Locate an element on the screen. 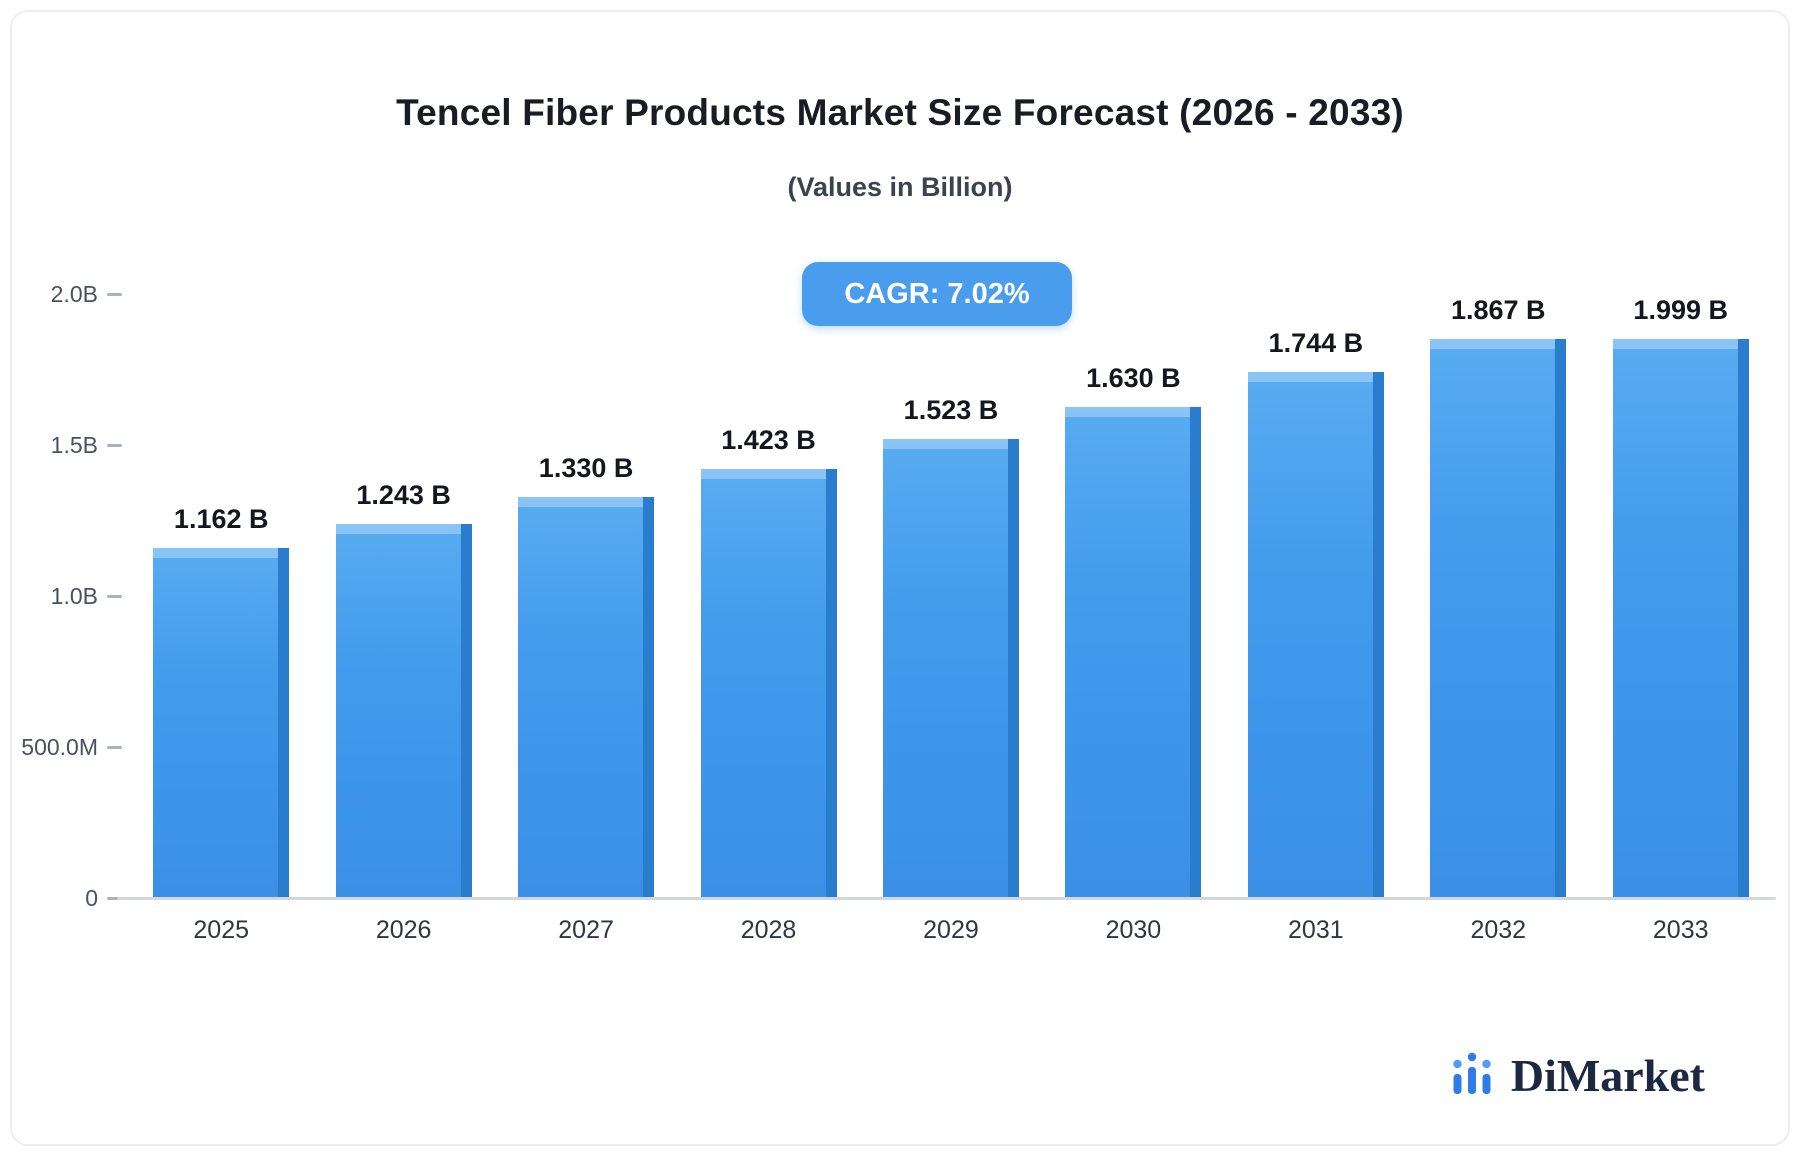 The image size is (1800, 1156). y-axis-tick: 1.5B is located at coordinates (61, 445).